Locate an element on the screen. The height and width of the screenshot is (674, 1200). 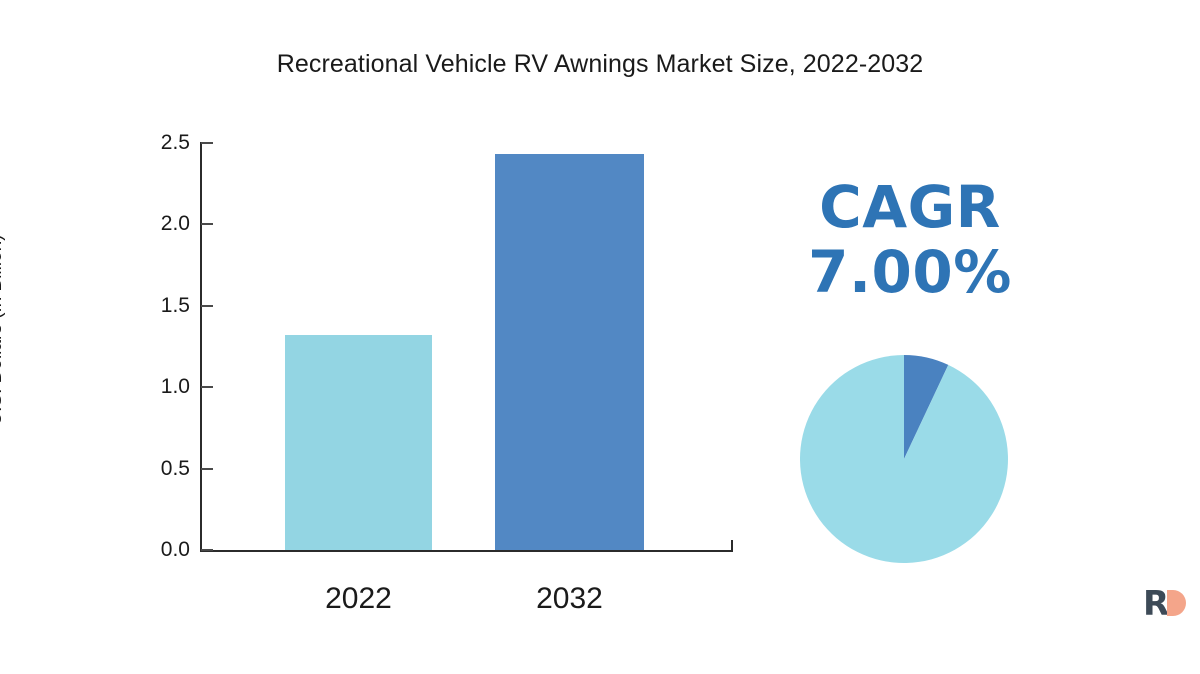
y-axis-tick-label-wrap: 1.0 is located at coordinates (160, 387).